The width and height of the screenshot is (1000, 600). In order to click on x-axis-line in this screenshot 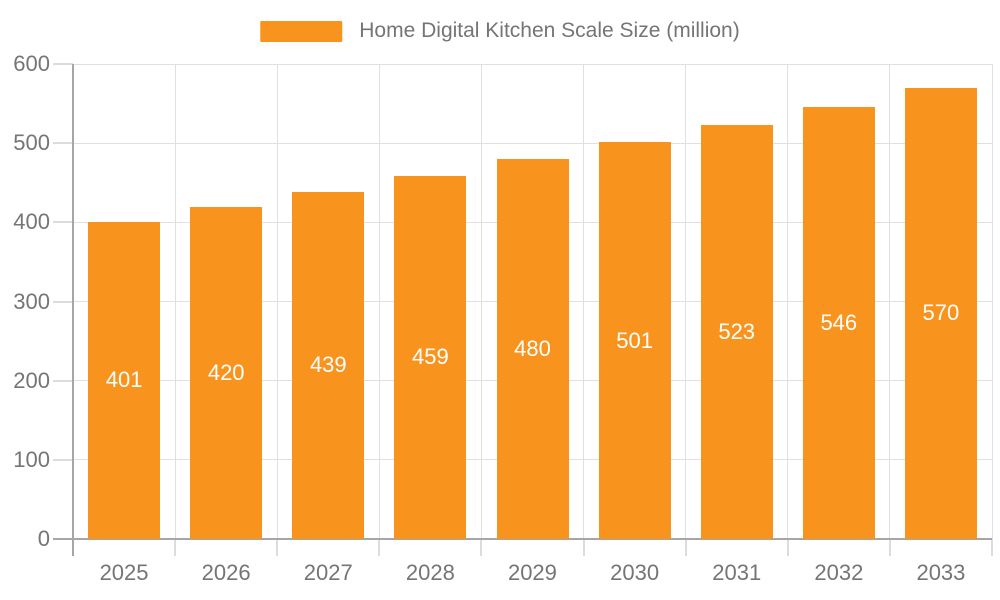, I will do `click(522, 539)`.